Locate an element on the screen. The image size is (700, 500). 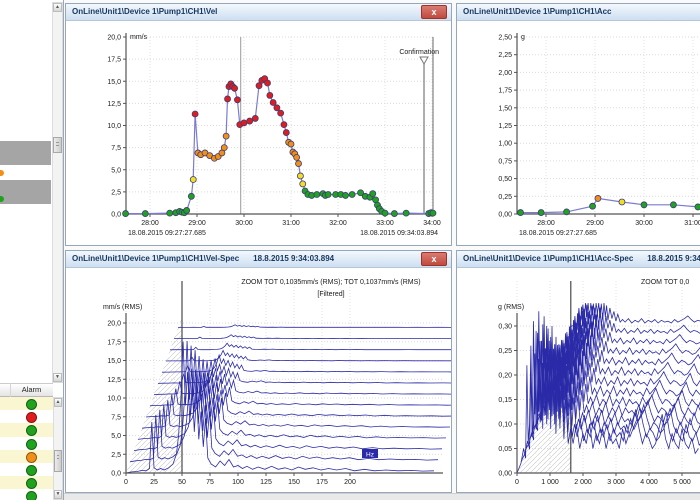
alarm-column-header: Alarm is located at coordinates (26, 390).